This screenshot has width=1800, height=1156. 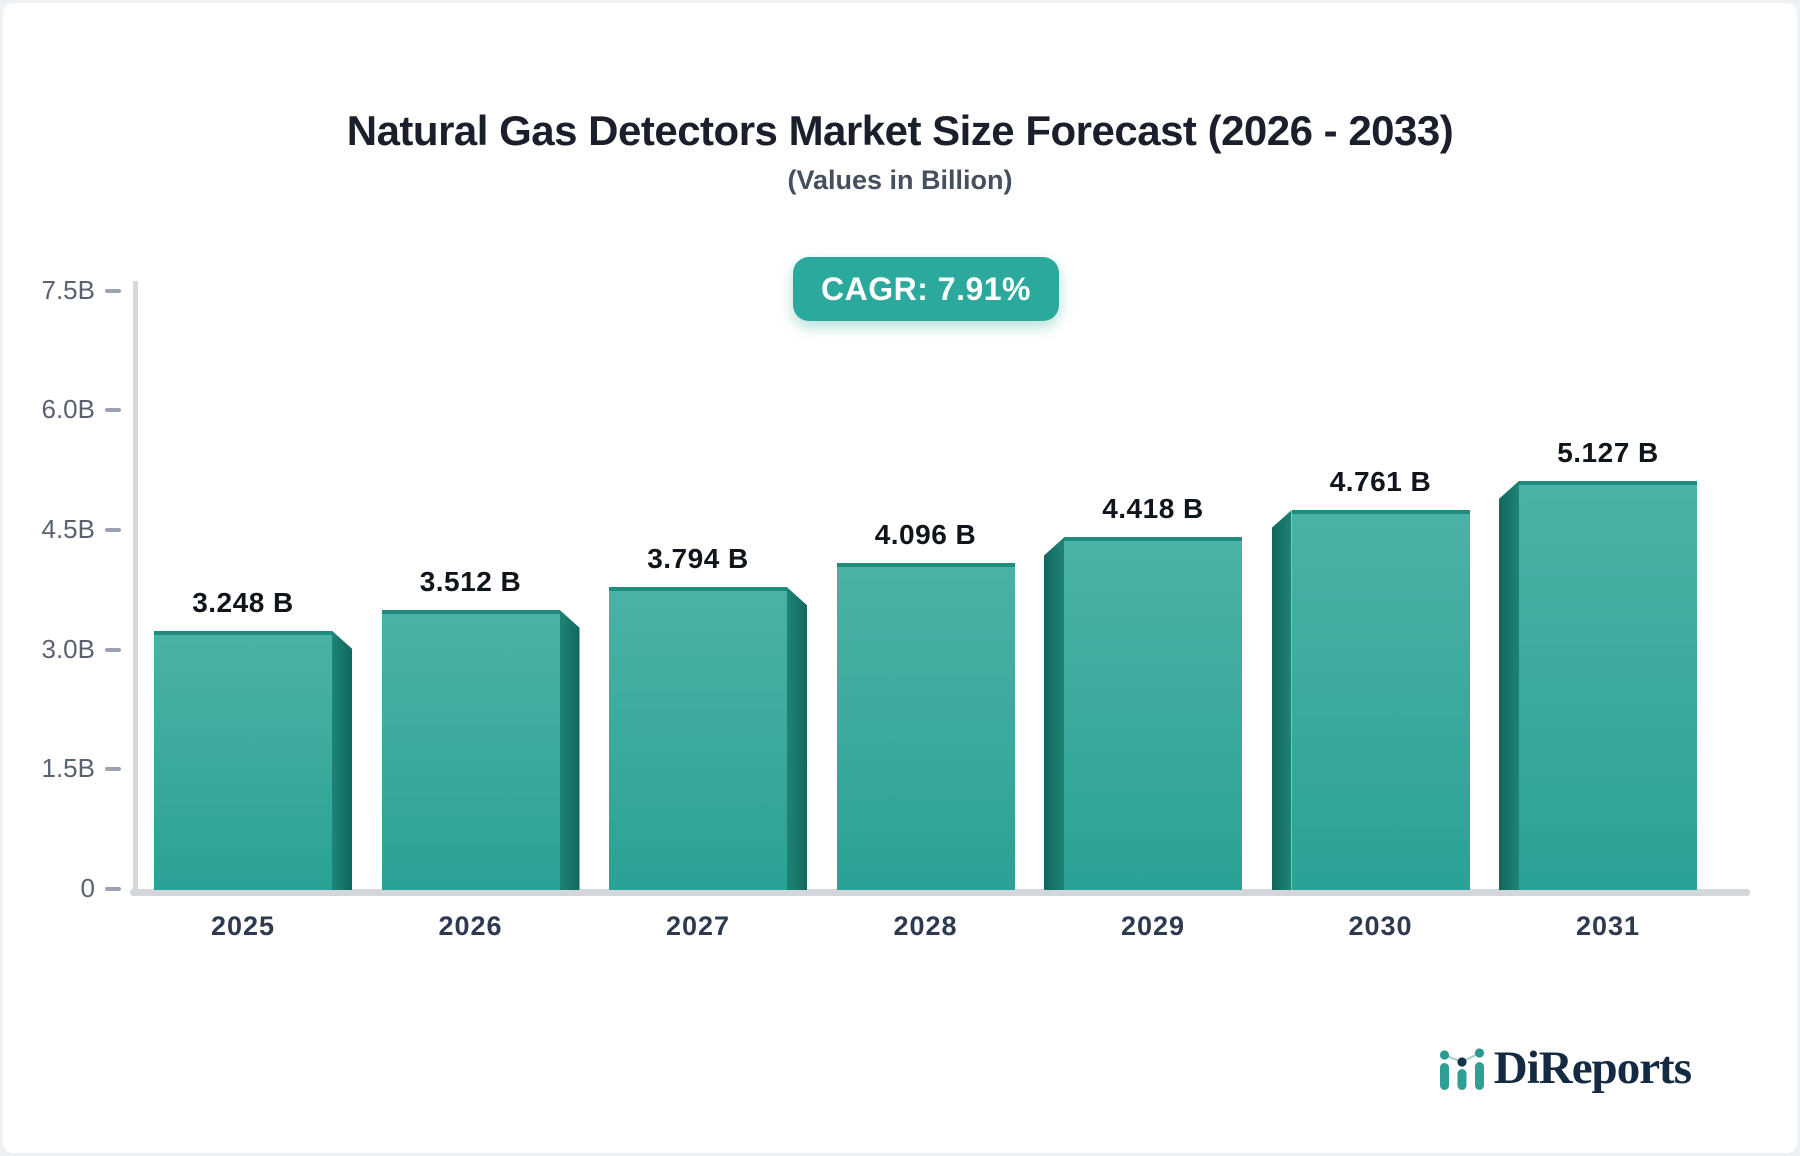 I want to click on cagr-badge-label: CAGR: 7.91%, so click(x=926, y=288).